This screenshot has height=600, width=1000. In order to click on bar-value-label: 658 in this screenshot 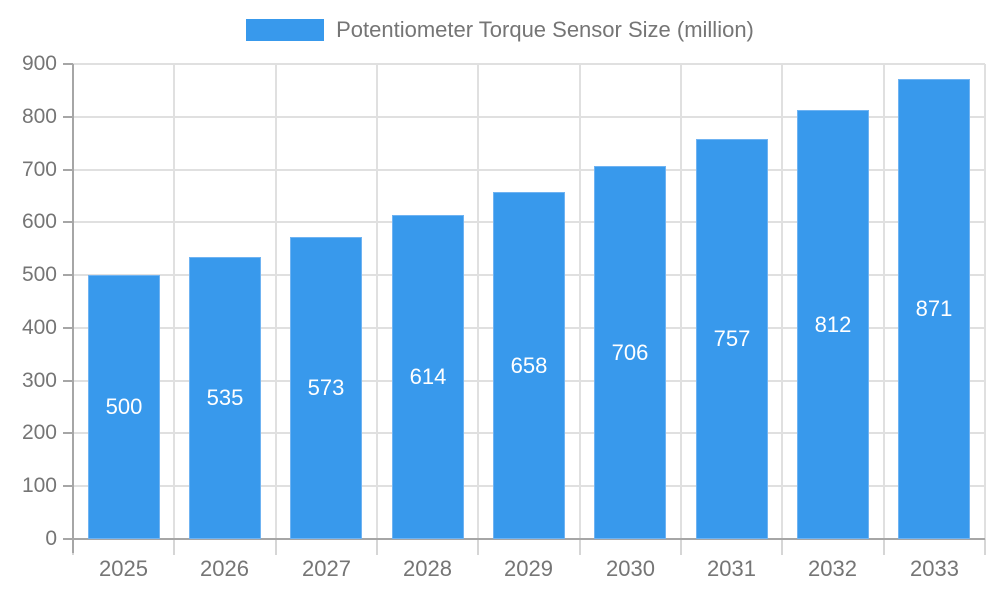, I will do `click(529, 365)`.